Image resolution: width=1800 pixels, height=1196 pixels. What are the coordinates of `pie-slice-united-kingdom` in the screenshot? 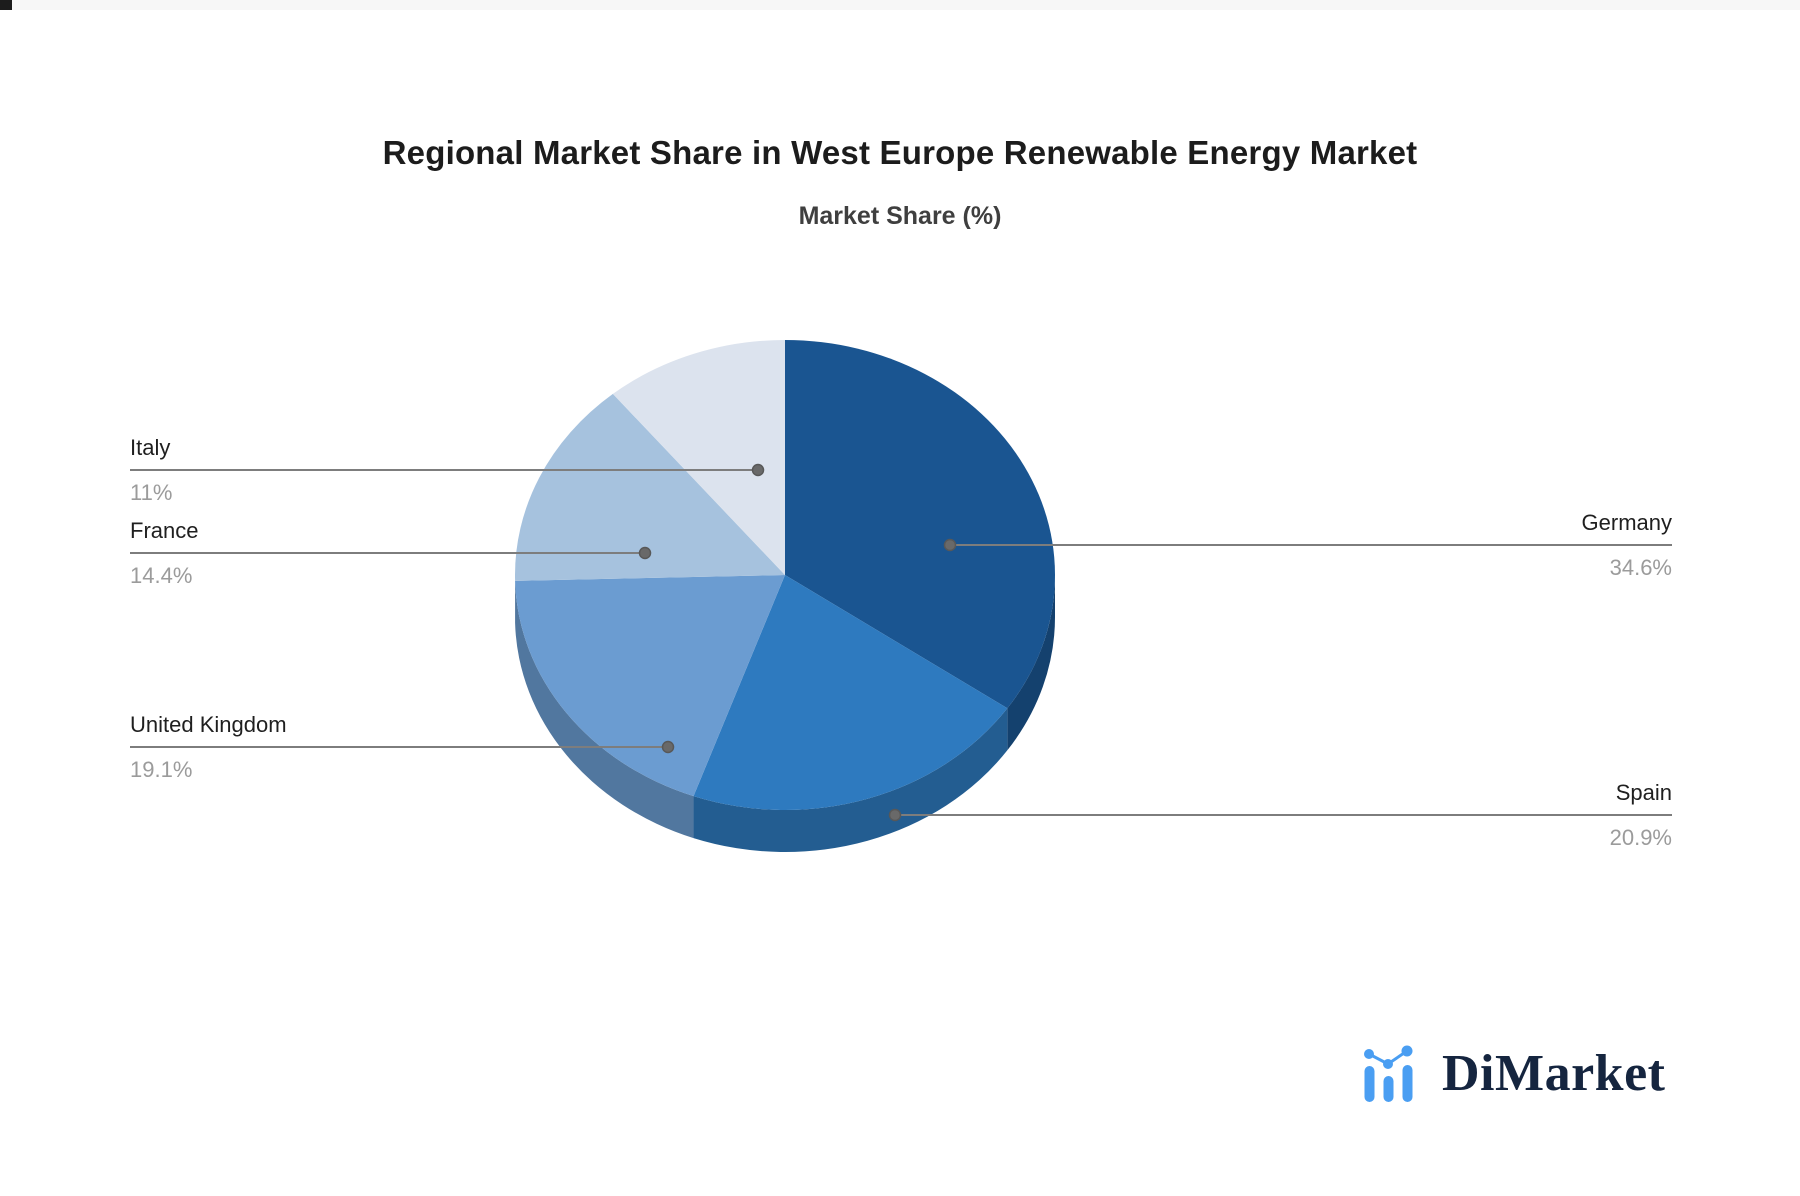 It's located at (650, 686).